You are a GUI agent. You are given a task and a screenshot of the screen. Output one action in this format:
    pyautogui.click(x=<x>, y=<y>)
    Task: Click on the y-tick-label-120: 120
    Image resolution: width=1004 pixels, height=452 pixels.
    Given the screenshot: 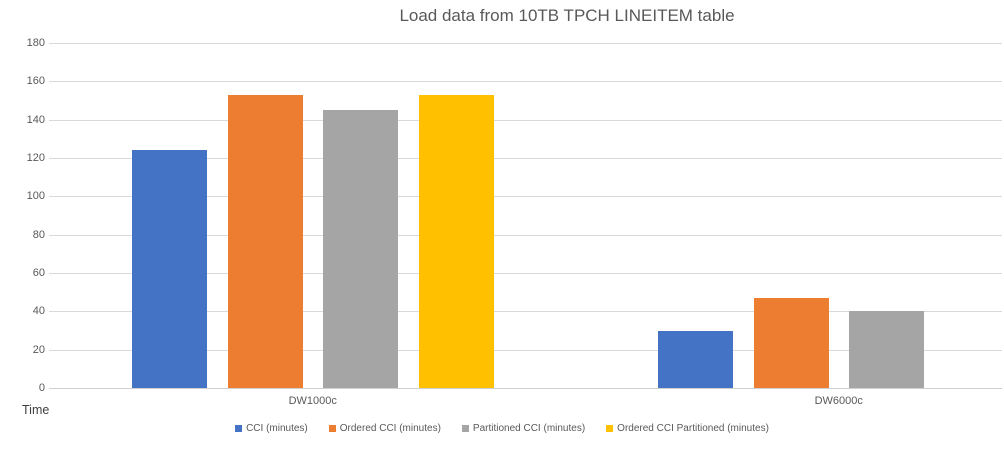 What is the action you would take?
    pyautogui.click(x=35, y=158)
    